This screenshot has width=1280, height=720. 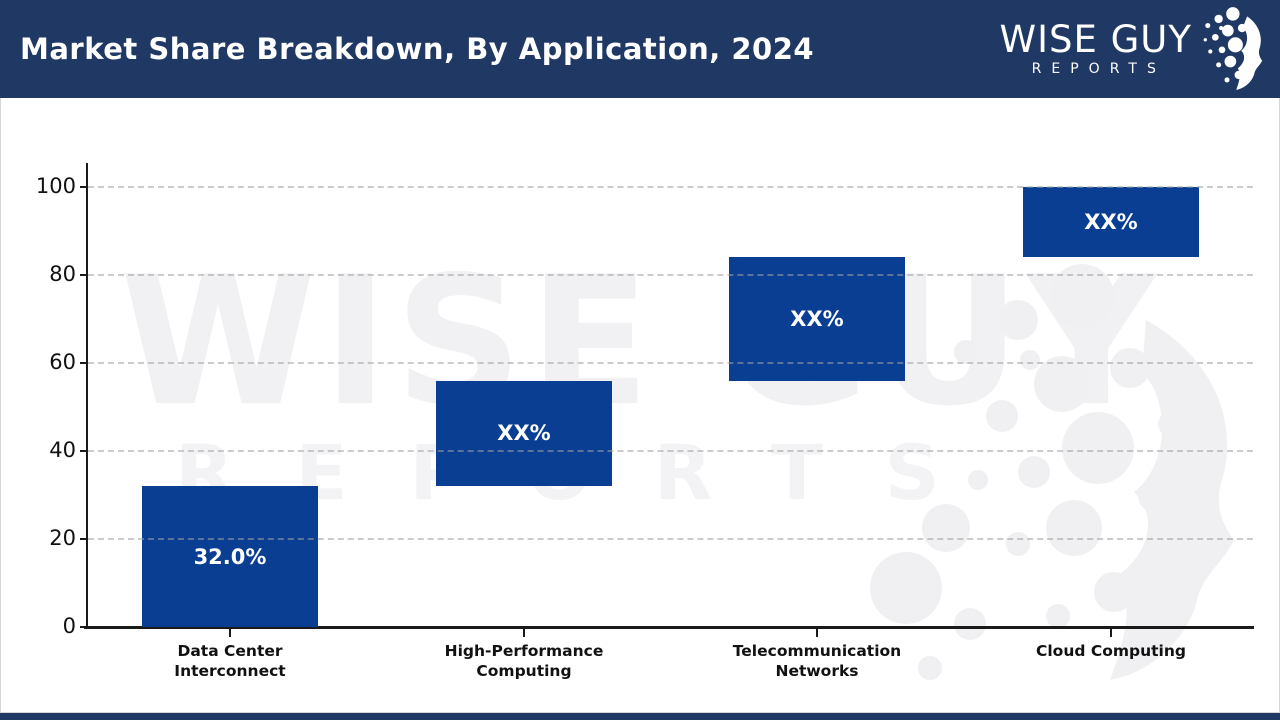 What do you see at coordinates (524, 661) in the screenshot?
I see `x-category-label-2: High-Performance Computing` at bounding box center [524, 661].